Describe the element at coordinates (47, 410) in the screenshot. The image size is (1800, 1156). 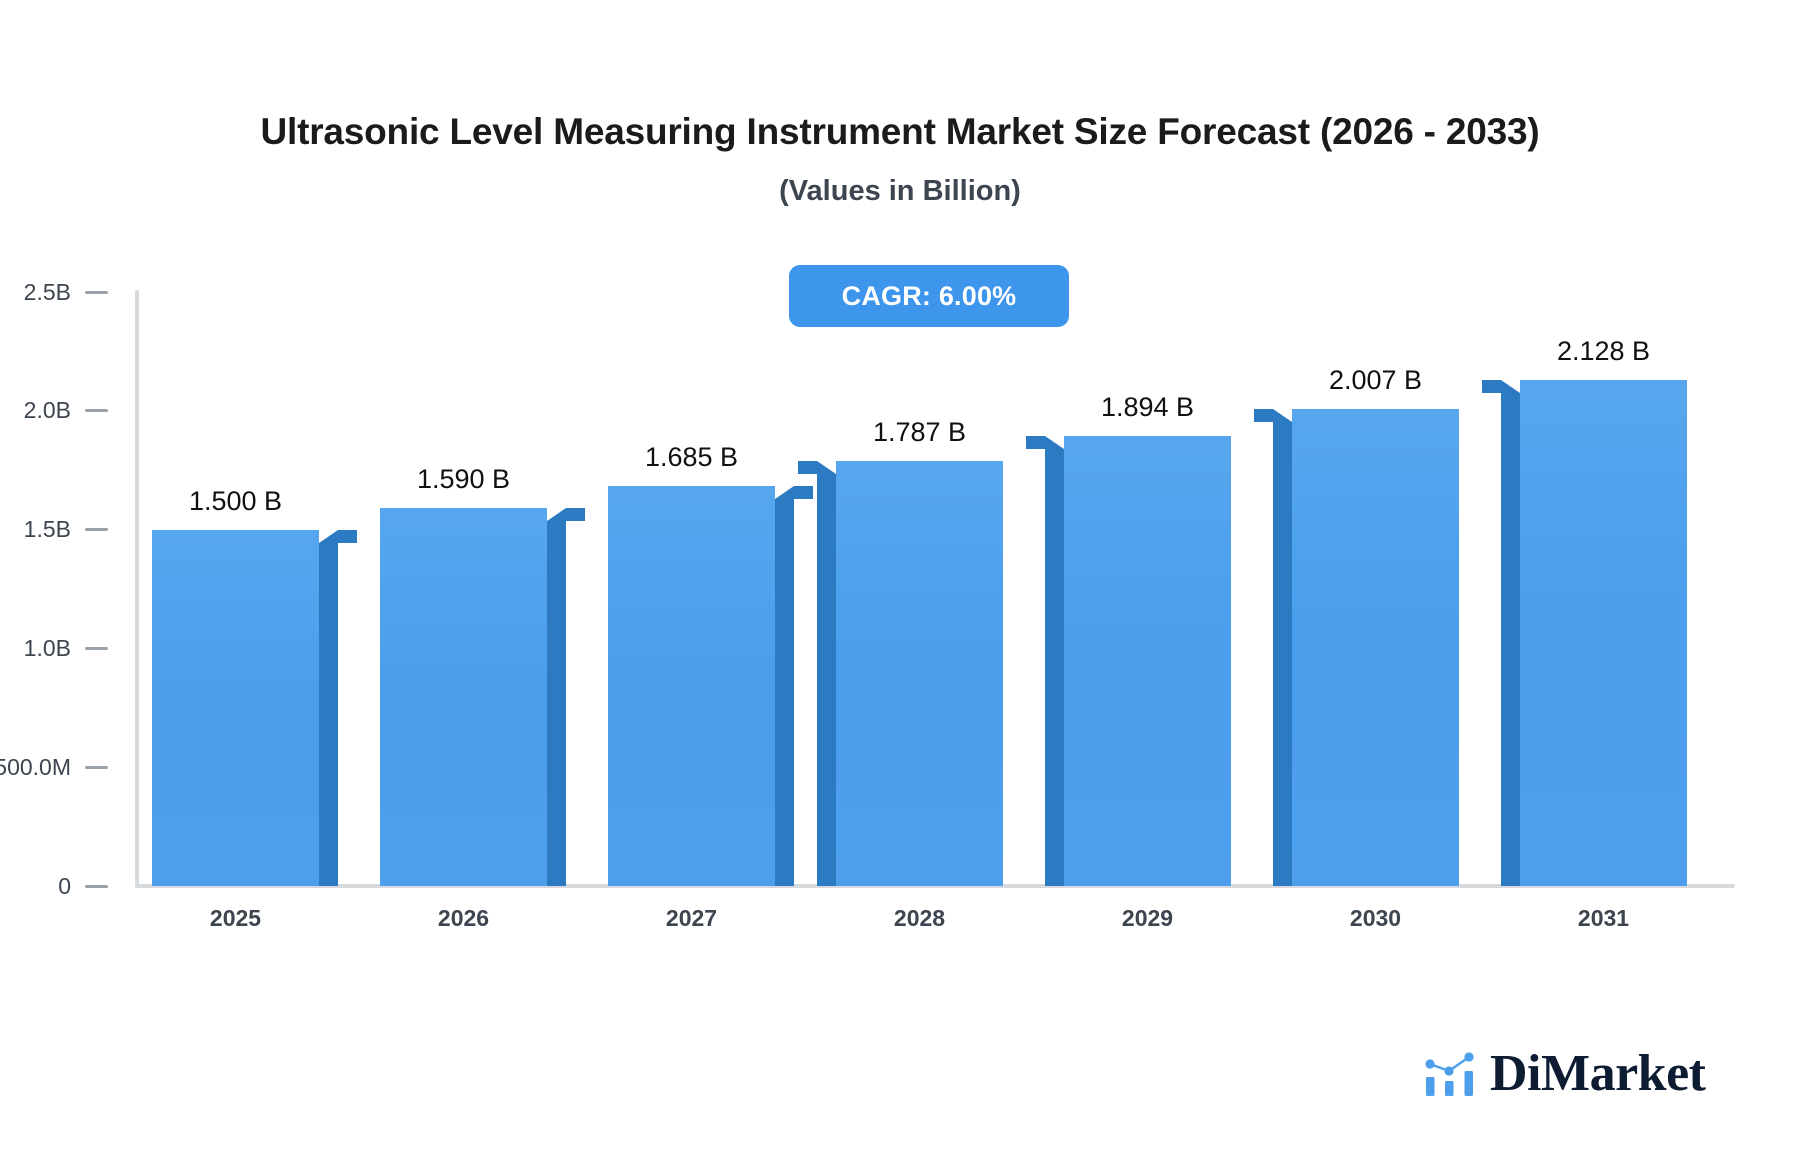
I see `y-axis-tick-label: 2.0B` at that location.